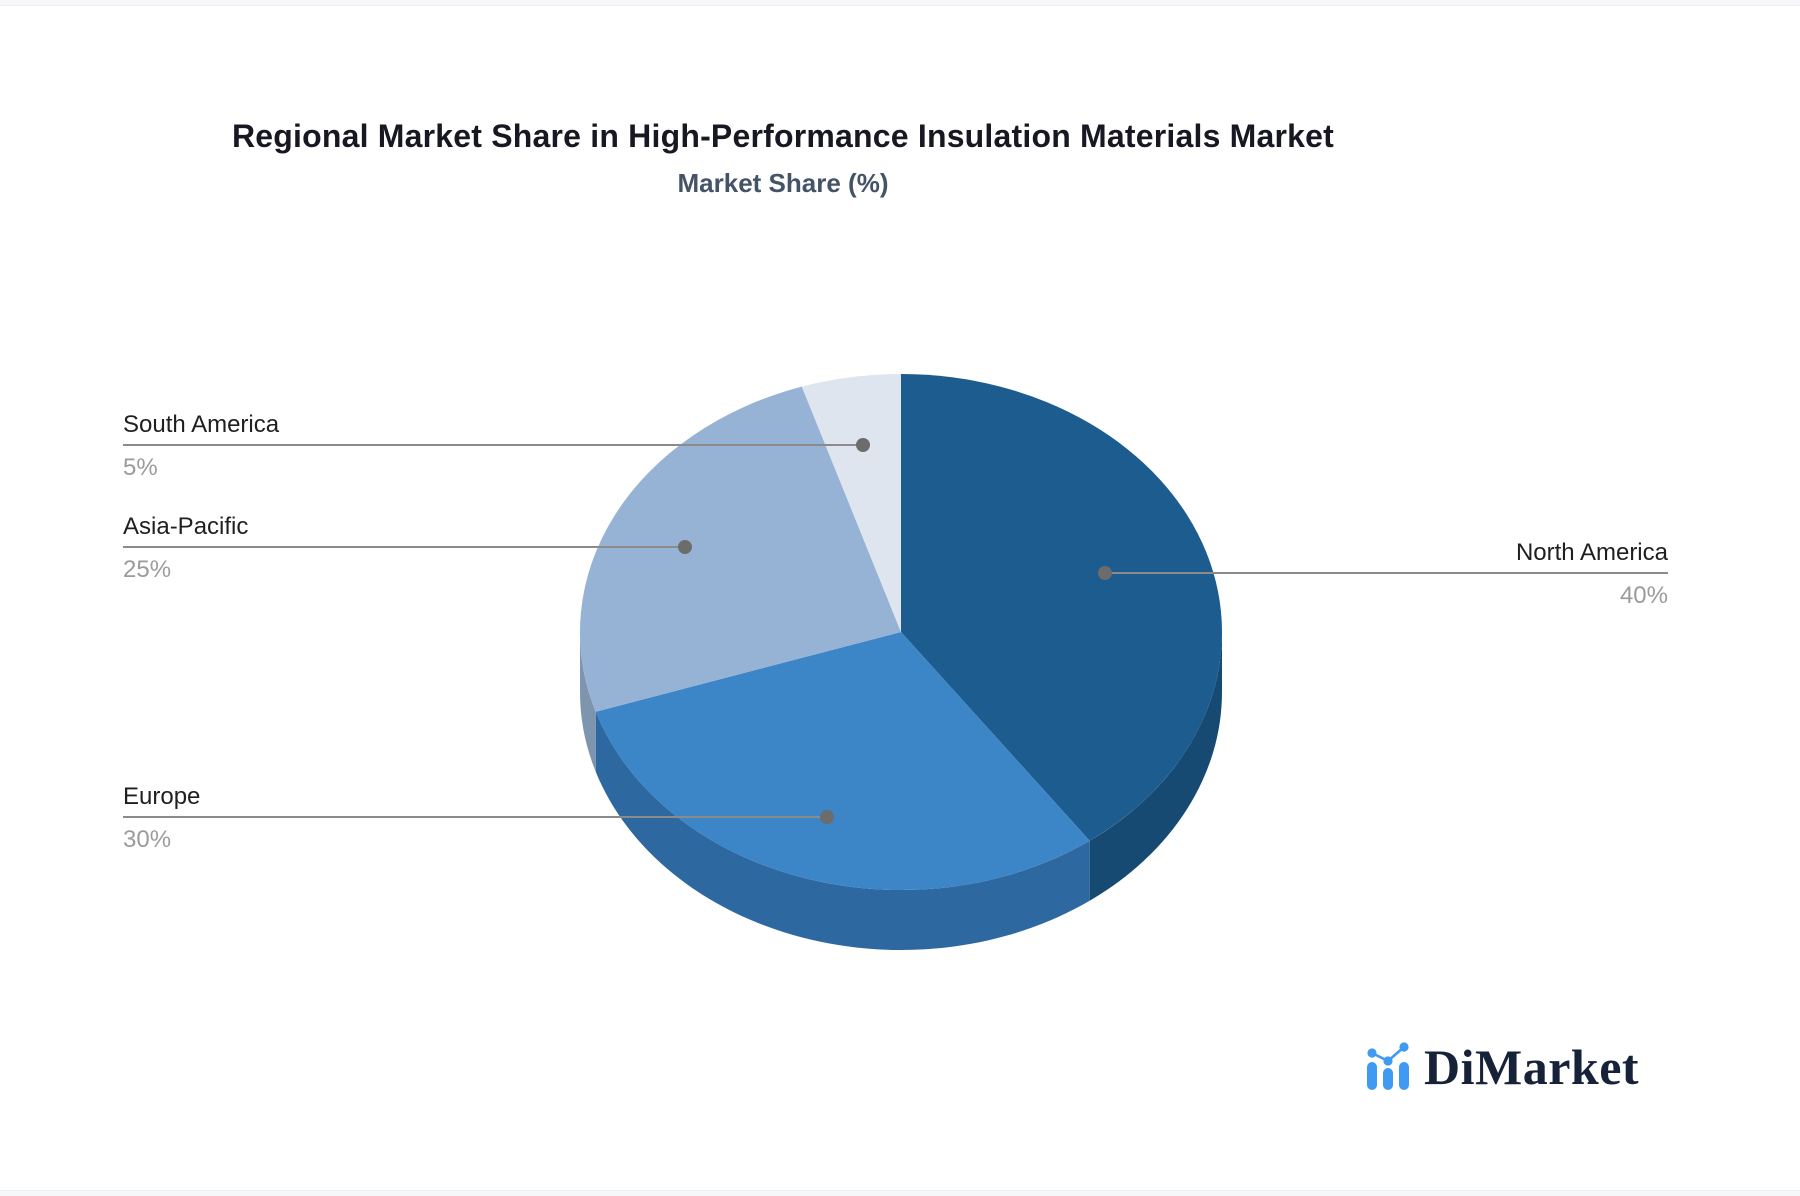 Image resolution: width=1800 pixels, height=1196 pixels. What do you see at coordinates (900, 1193) in the screenshot?
I see `bottom-edge-strip` at bounding box center [900, 1193].